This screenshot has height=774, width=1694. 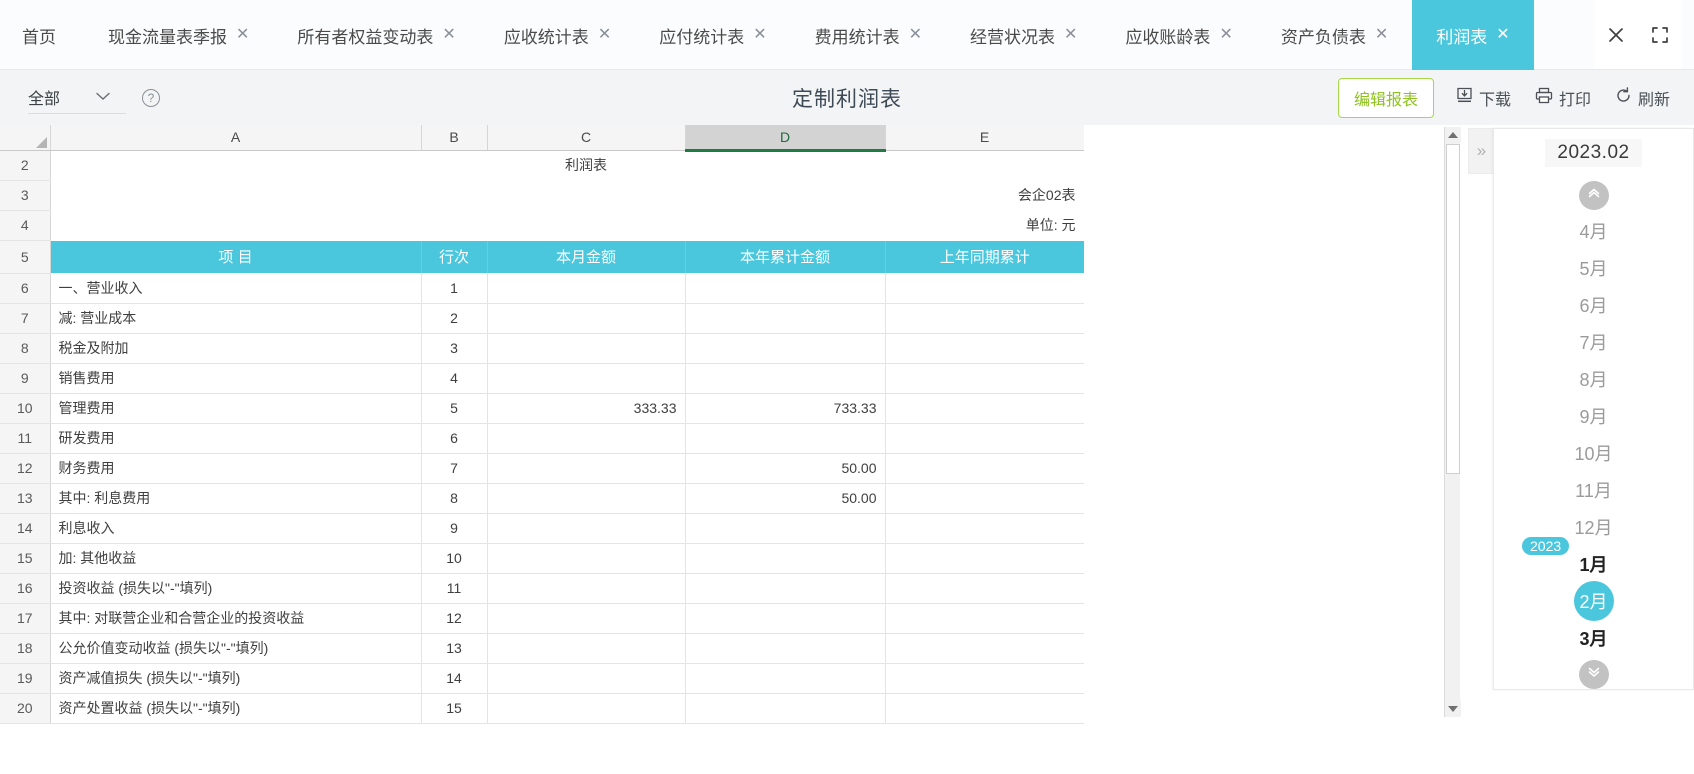 What do you see at coordinates (236, 378) in the screenshot?
I see `cell-item: 销售费用` at bounding box center [236, 378].